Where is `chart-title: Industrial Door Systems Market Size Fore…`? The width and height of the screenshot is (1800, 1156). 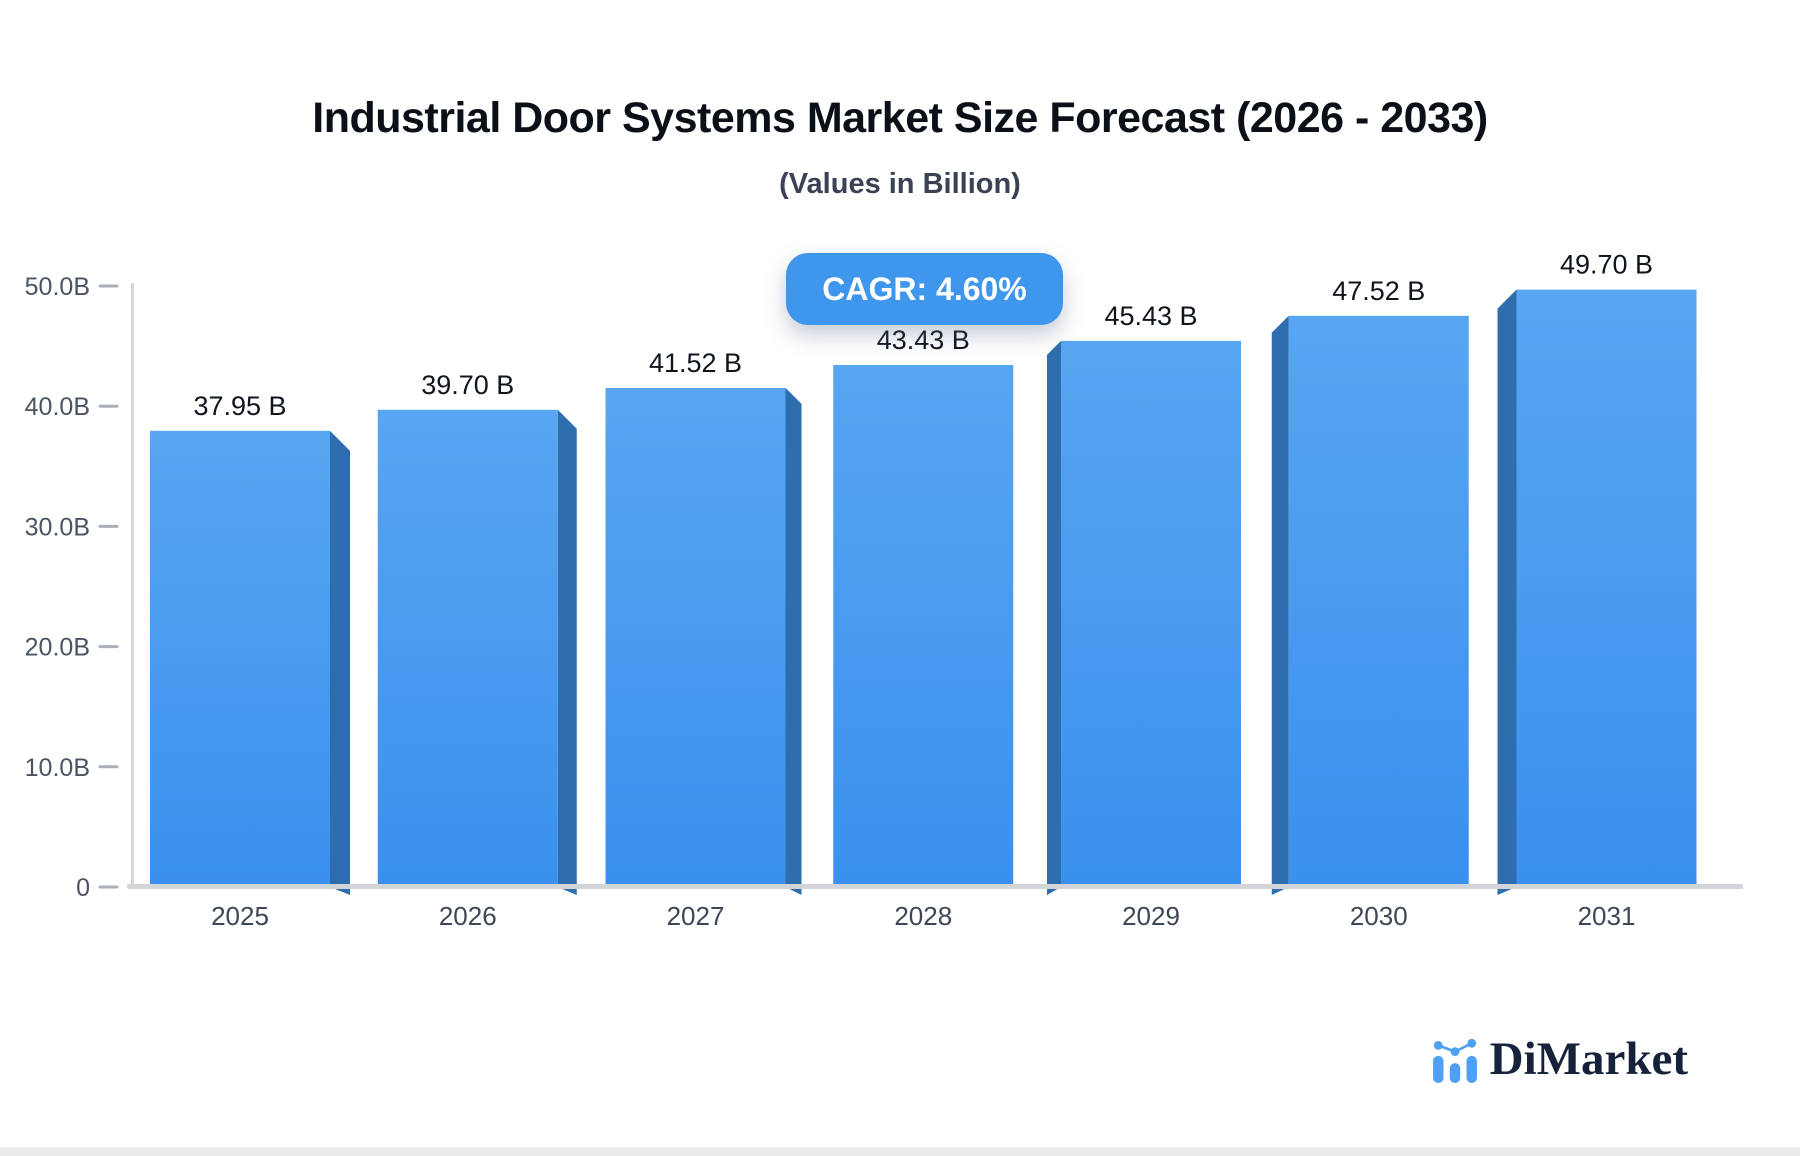
chart-title: Industrial Door Systems Market Size Fore… is located at coordinates (900, 118).